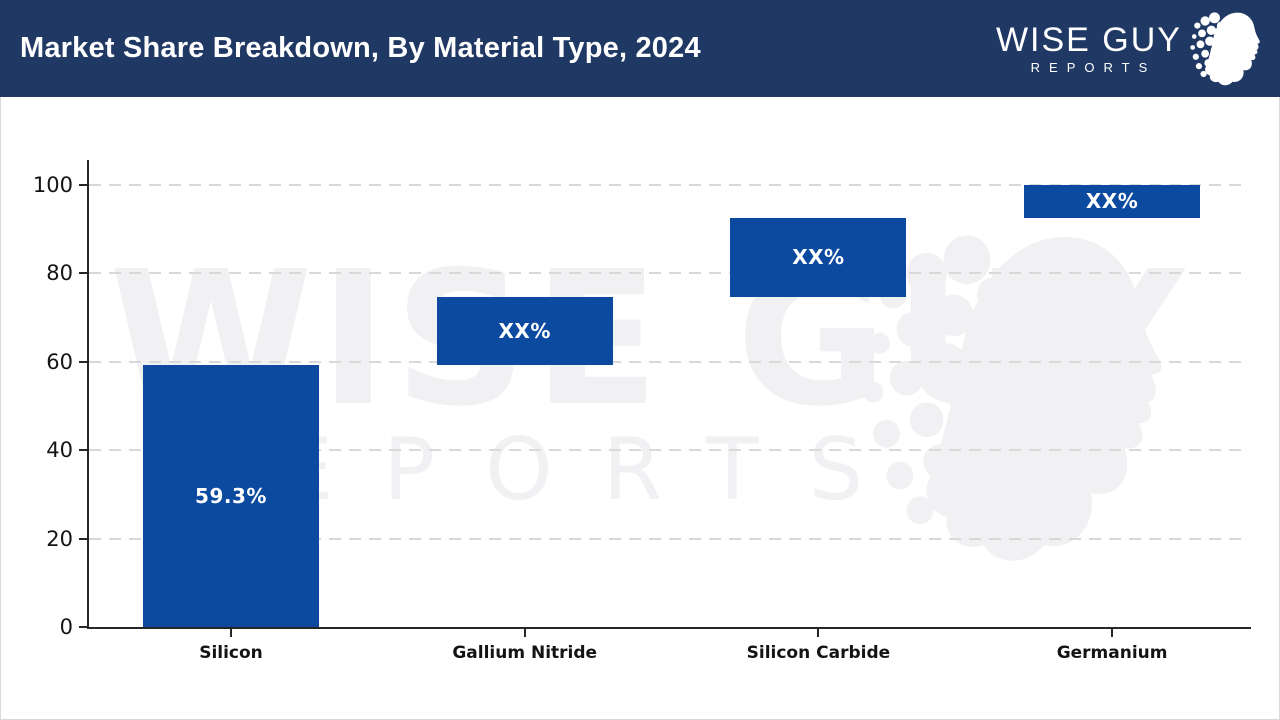 This screenshot has width=1280, height=720. Describe the element at coordinates (88, 394) in the screenshot. I see `y-axis-spine` at that location.